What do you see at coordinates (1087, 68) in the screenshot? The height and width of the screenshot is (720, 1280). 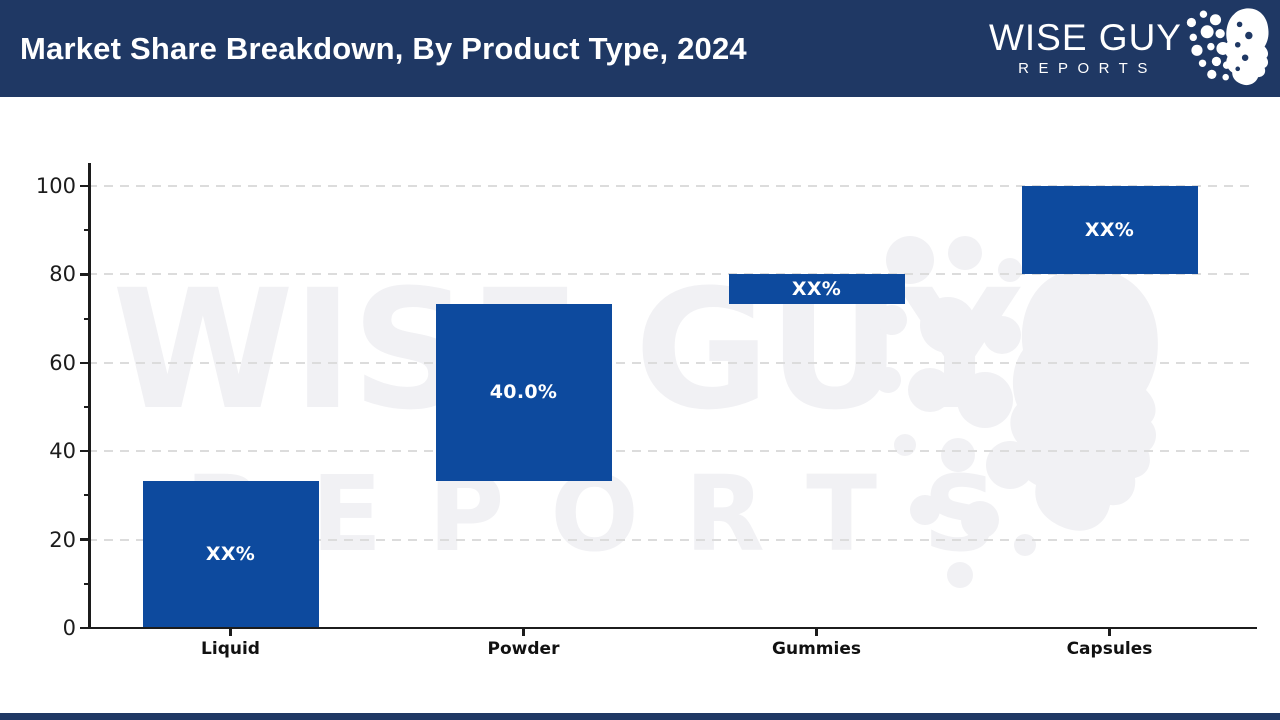 I see `logo-reports-text: REPORTS` at bounding box center [1087, 68].